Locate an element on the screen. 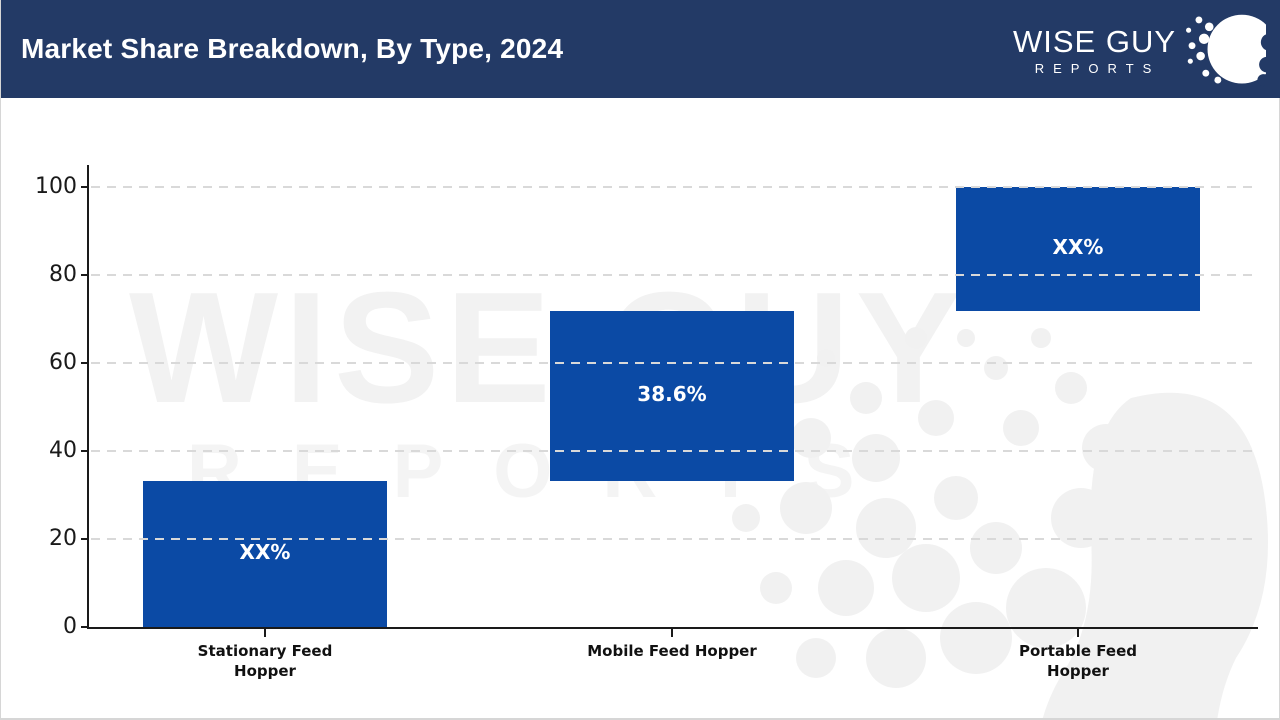  y-tick-label: 40 is located at coordinates (63, 450).